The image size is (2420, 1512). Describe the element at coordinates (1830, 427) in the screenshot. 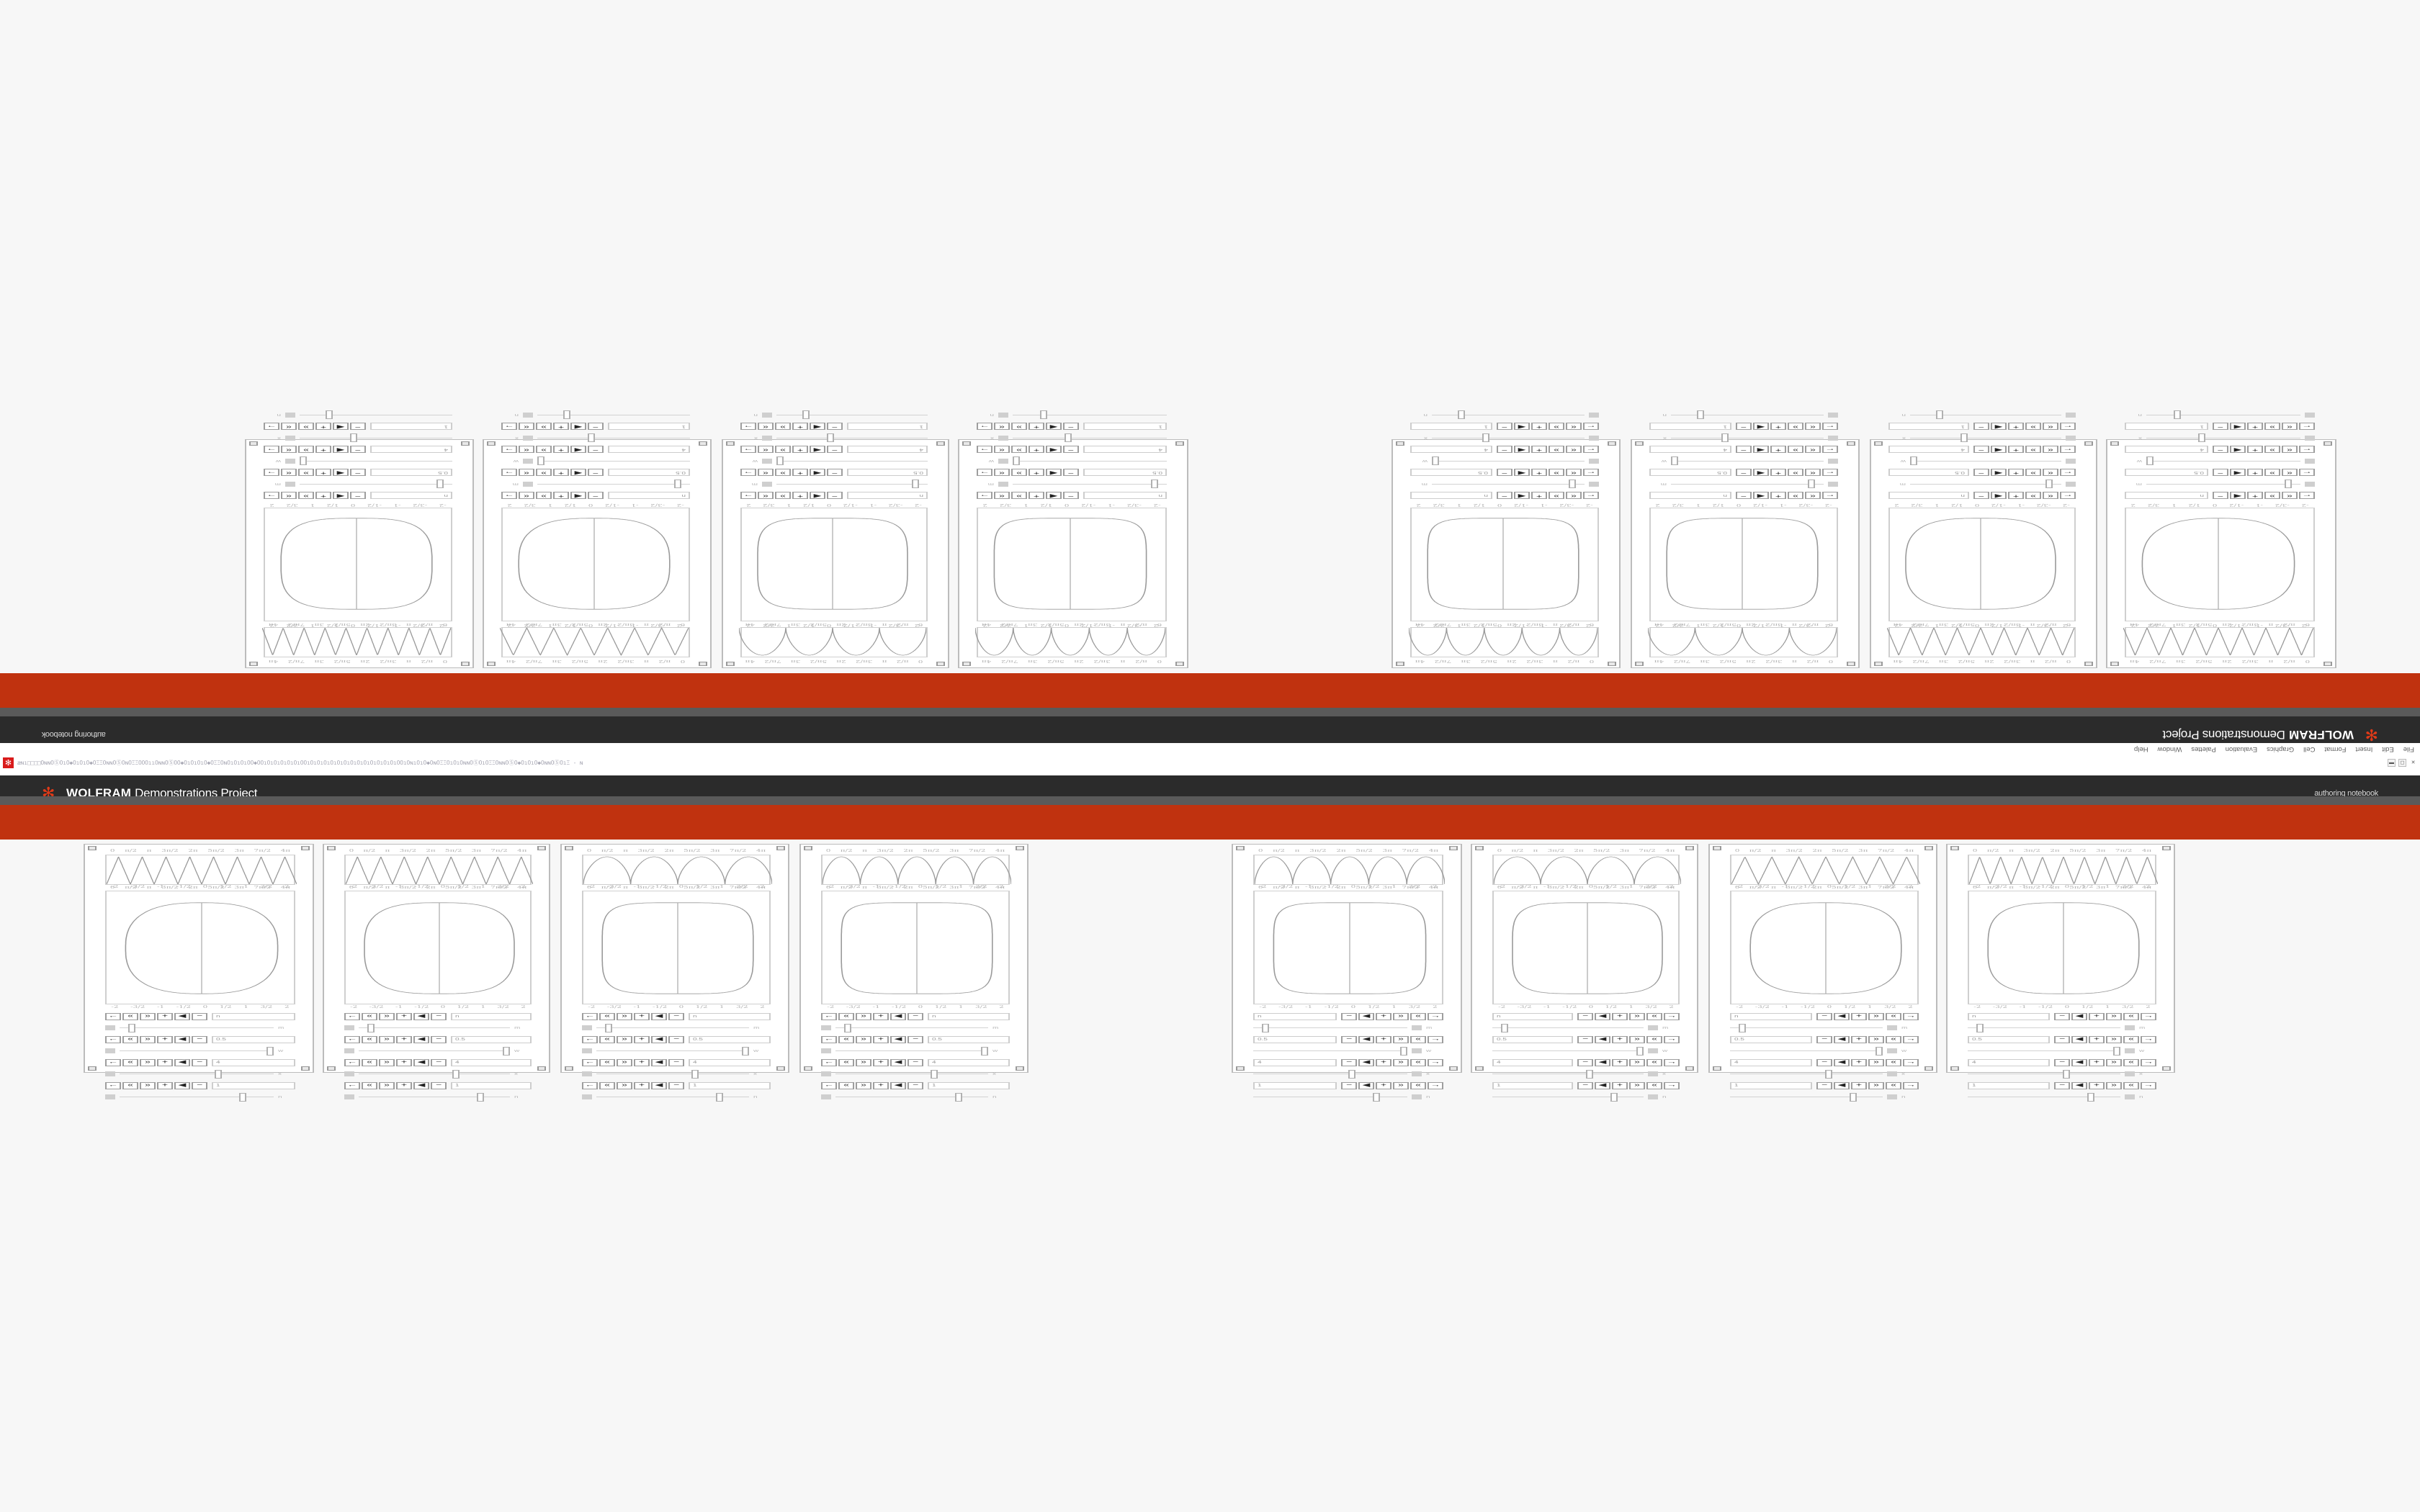

I see `stepper-button: ←` at that location.